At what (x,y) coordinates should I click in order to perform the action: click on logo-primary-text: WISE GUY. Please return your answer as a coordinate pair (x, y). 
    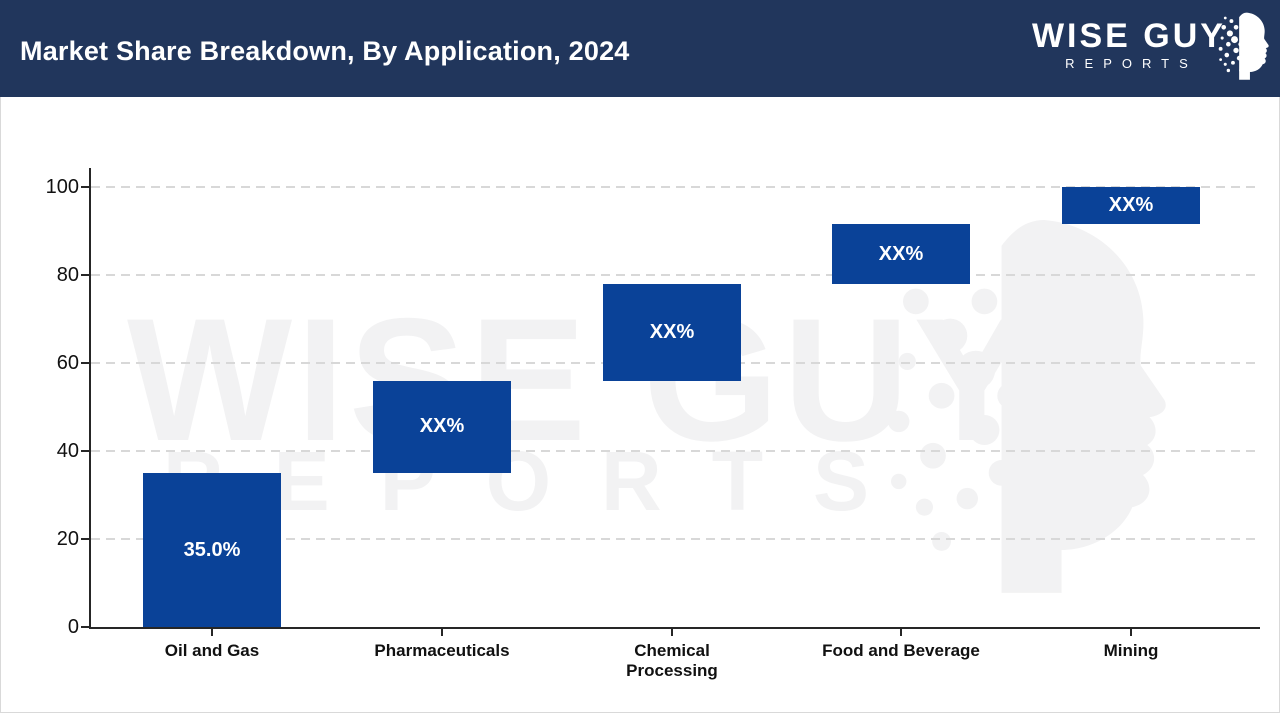
    Looking at the image, I should click on (1128, 36).